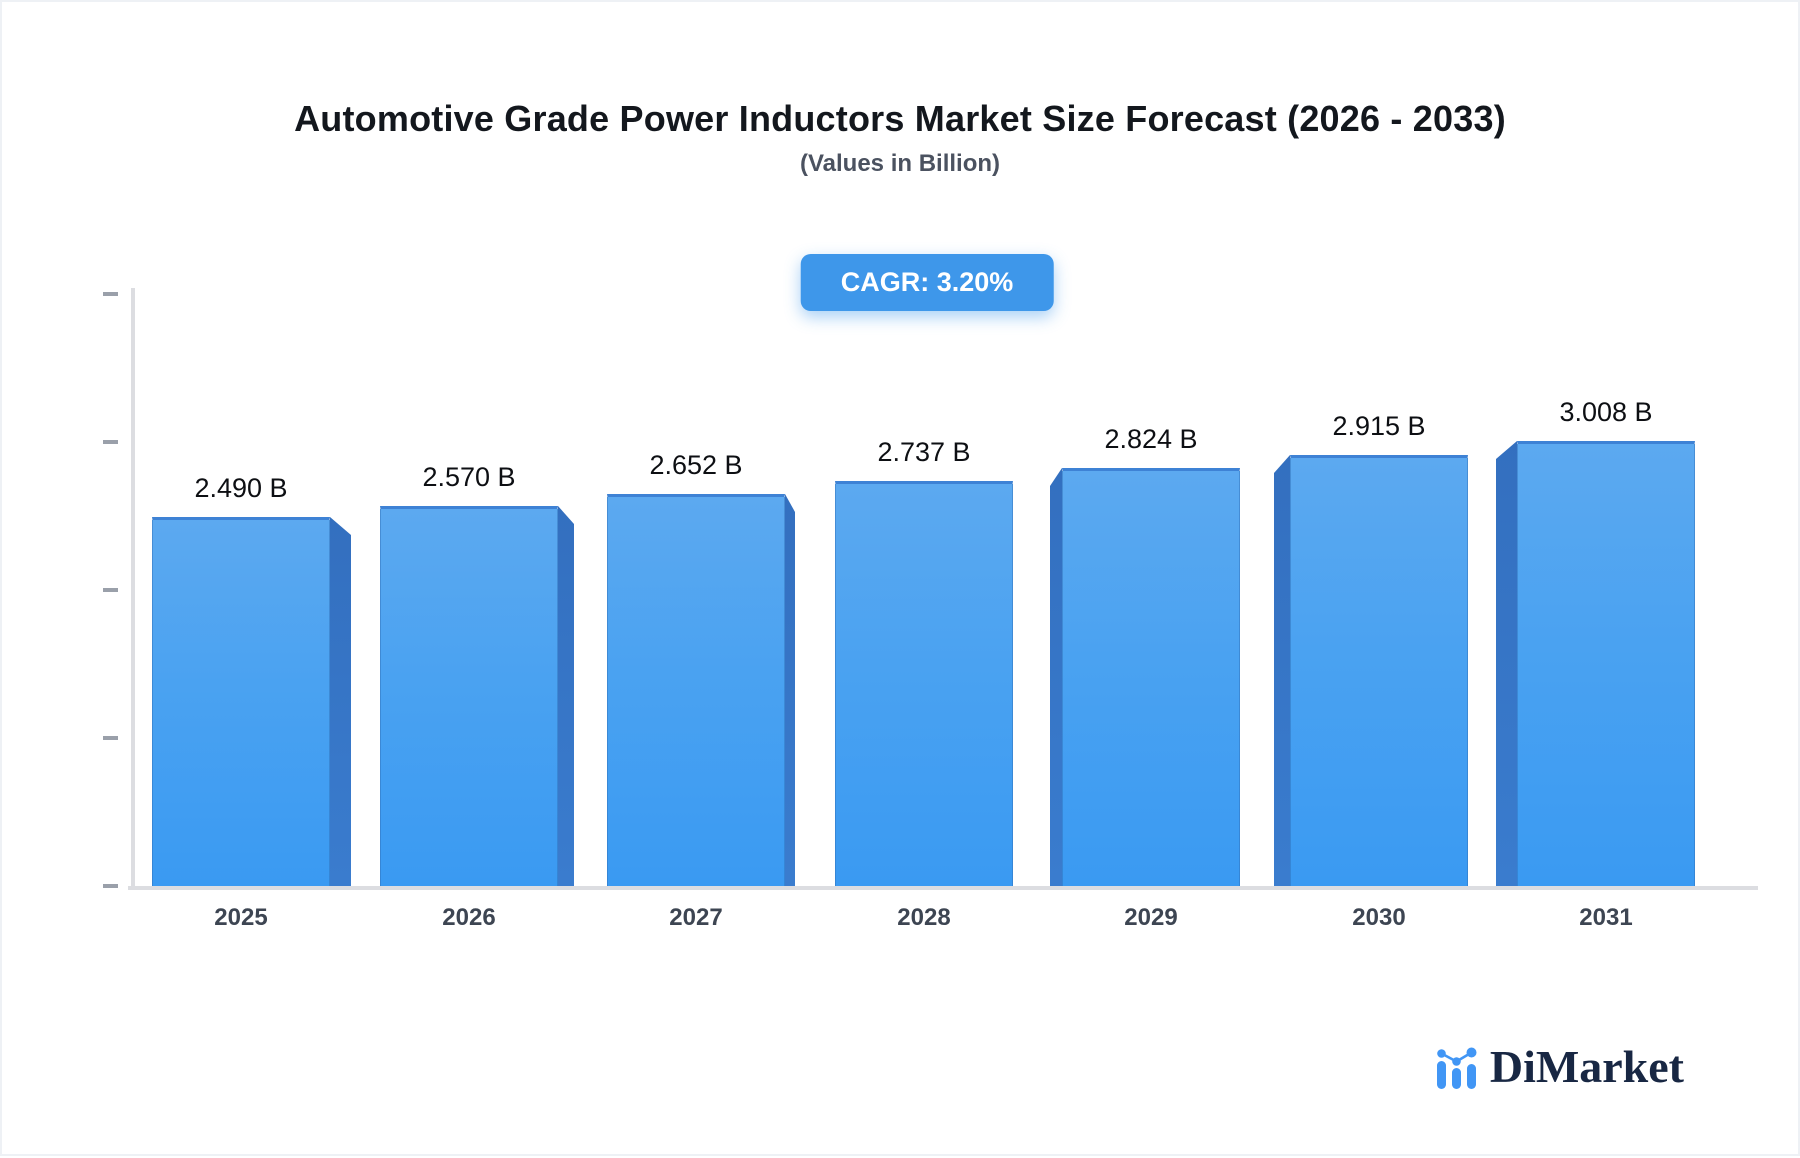 Image resolution: width=1800 pixels, height=1158 pixels. I want to click on cagr-badge: CAGR: 3.20%, so click(927, 282).